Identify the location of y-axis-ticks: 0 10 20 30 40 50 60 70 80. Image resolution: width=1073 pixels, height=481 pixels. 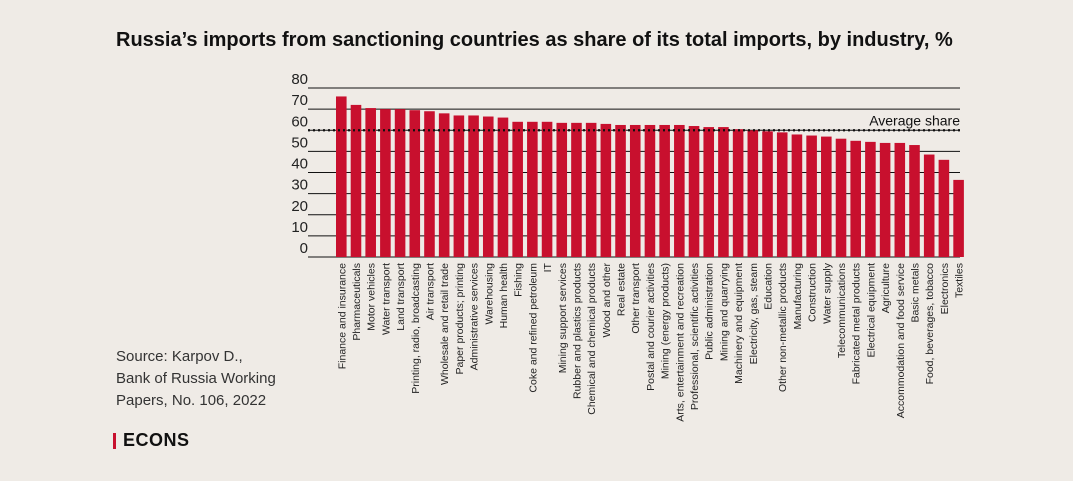
(299, 164).